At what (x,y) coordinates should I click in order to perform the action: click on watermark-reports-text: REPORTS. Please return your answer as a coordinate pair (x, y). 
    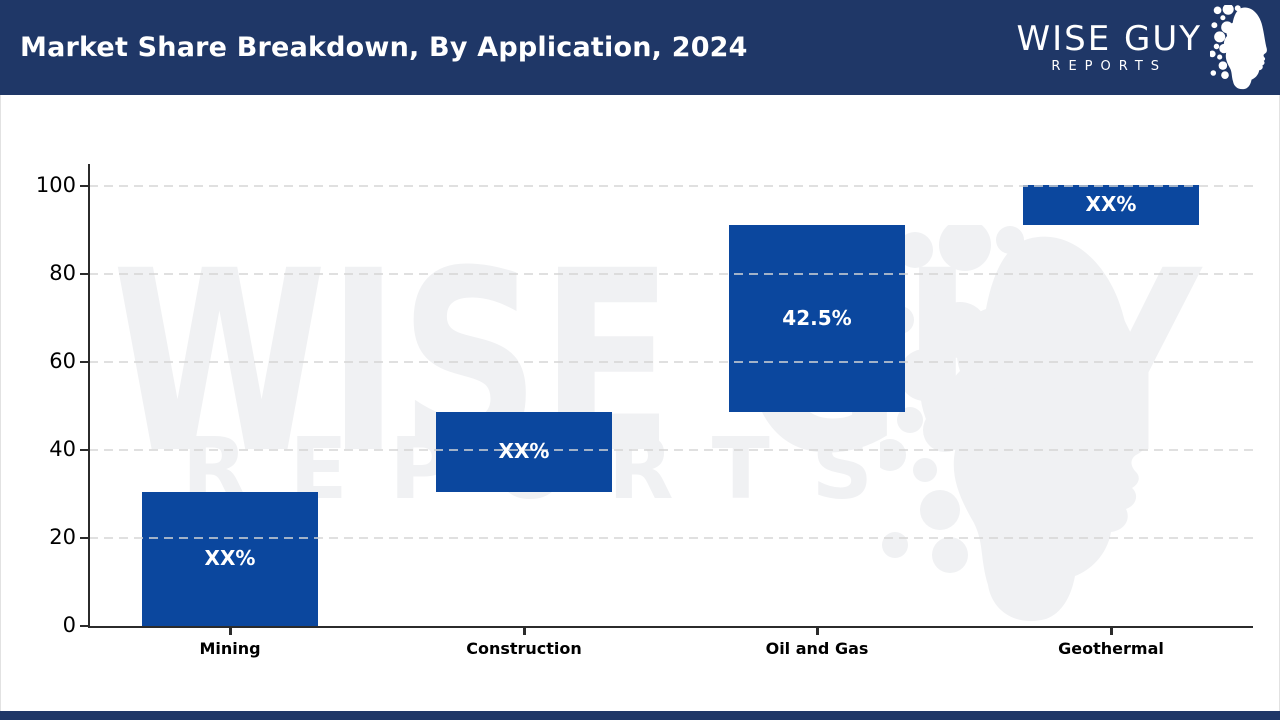
    Looking at the image, I should click on (548, 469).